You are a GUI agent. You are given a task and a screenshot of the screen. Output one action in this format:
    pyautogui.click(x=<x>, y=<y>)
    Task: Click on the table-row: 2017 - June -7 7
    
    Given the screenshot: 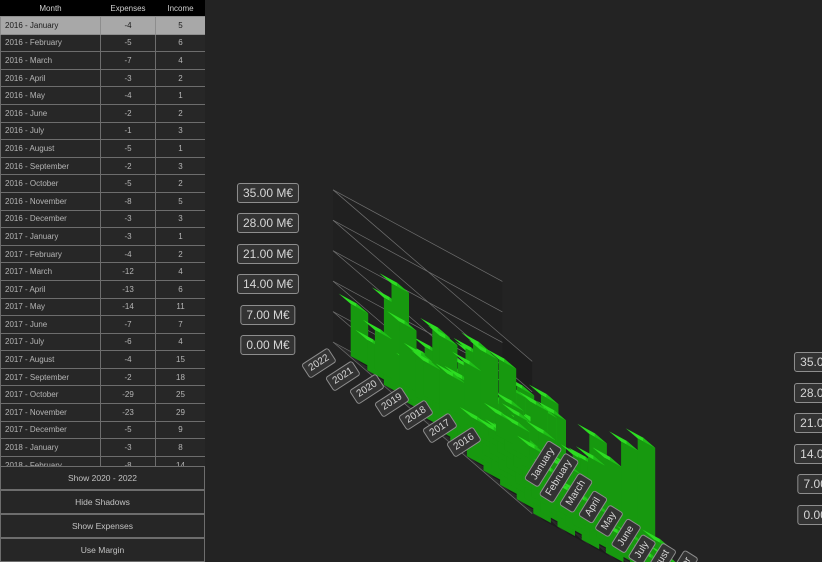 What is the action you would take?
    pyautogui.click(x=103, y=324)
    